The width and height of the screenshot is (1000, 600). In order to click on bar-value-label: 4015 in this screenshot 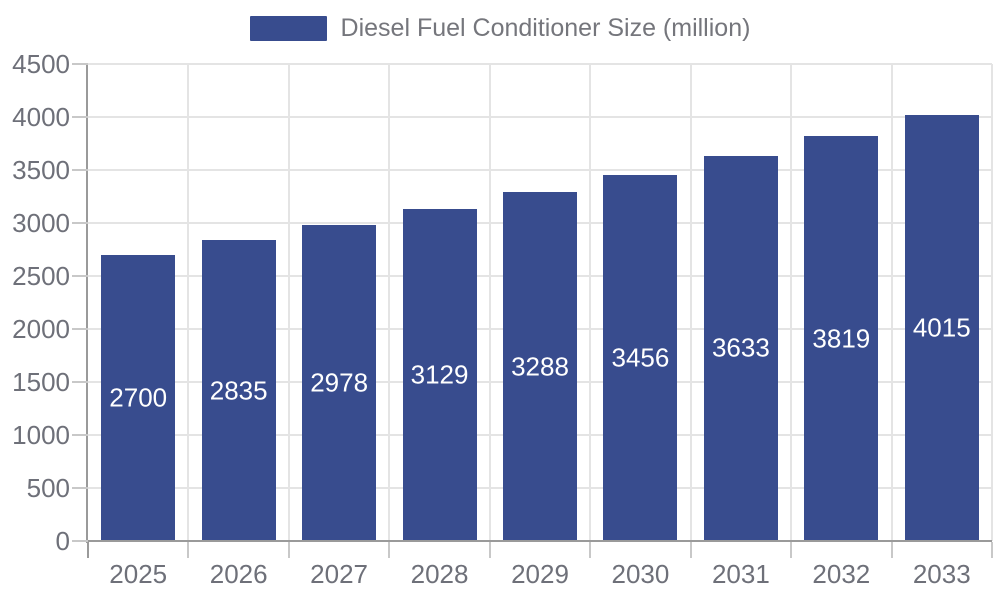, I will do `click(941, 327)`.